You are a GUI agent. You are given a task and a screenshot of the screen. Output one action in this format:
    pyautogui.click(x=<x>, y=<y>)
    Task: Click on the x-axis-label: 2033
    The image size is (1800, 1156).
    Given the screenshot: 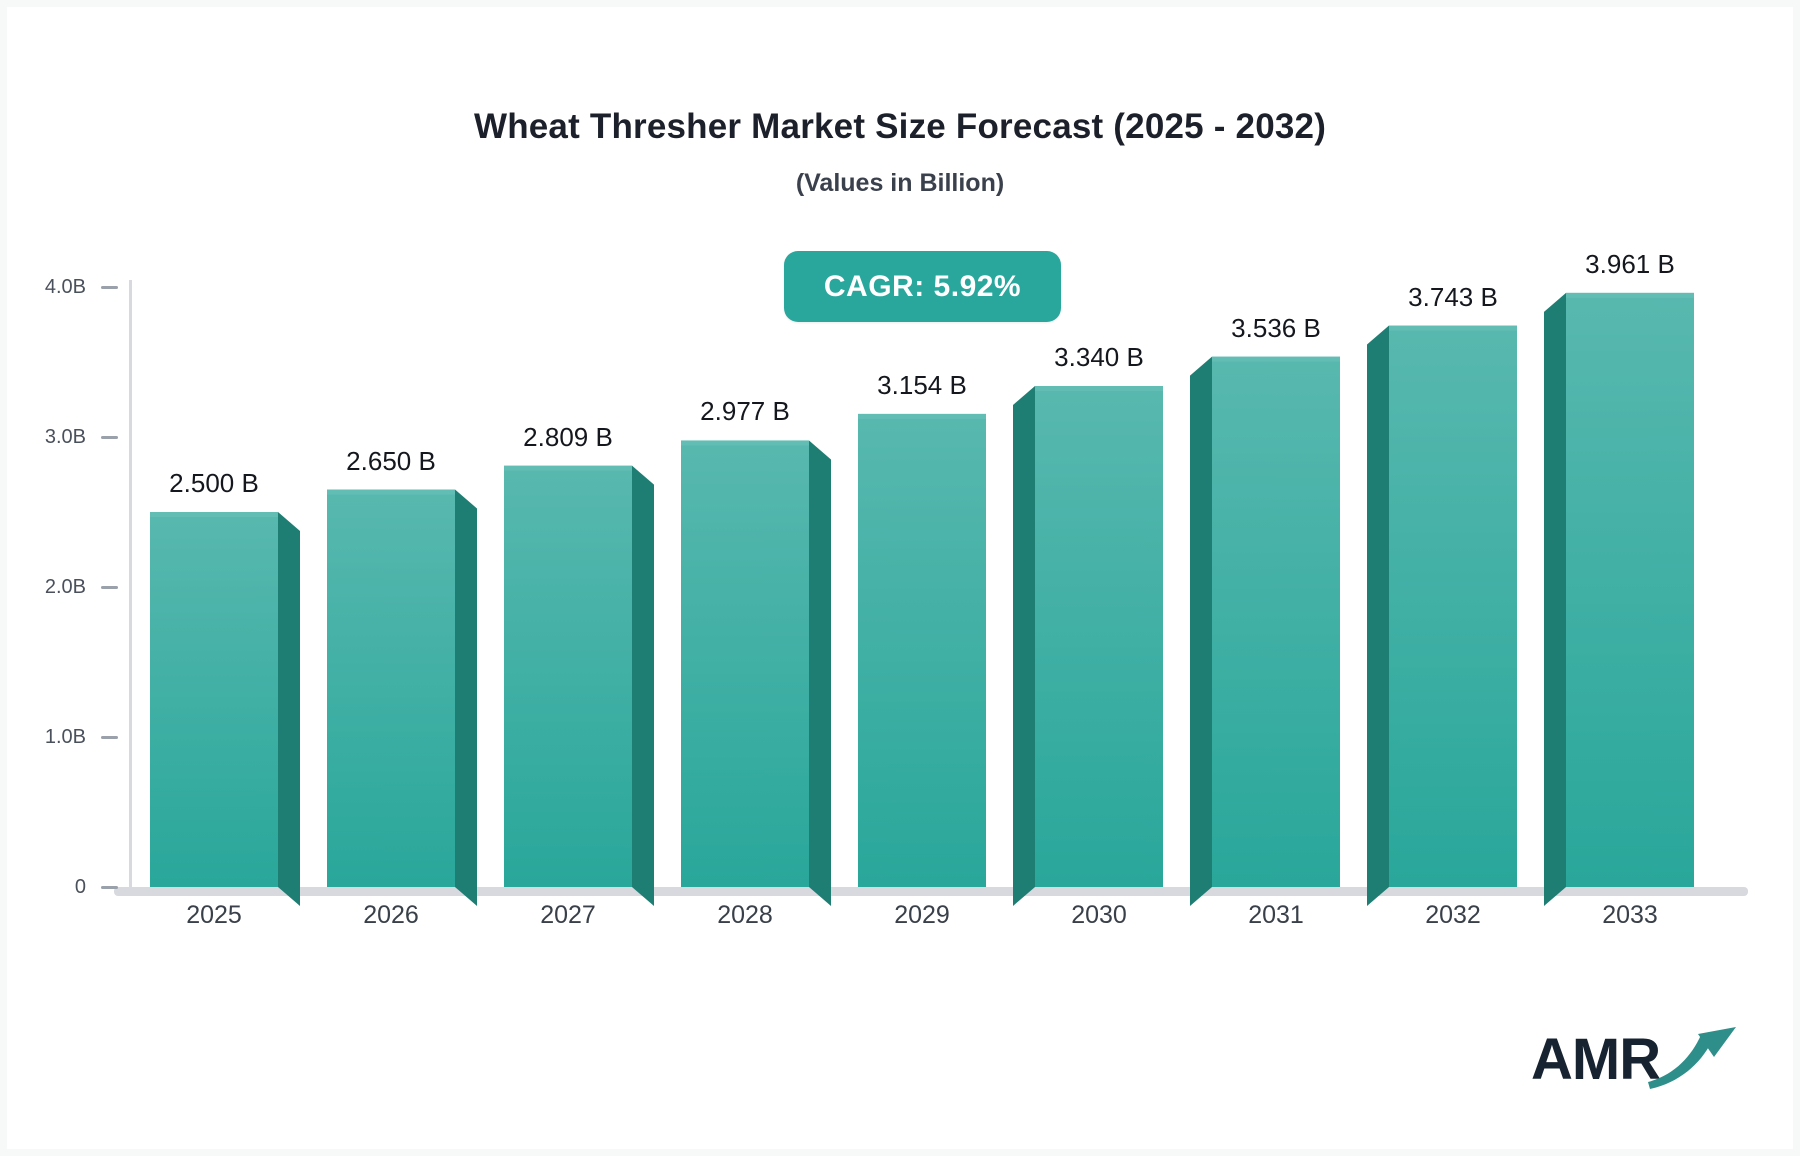 What is the action you would take?
    pyautogui.click(x=1630, y=915)
    